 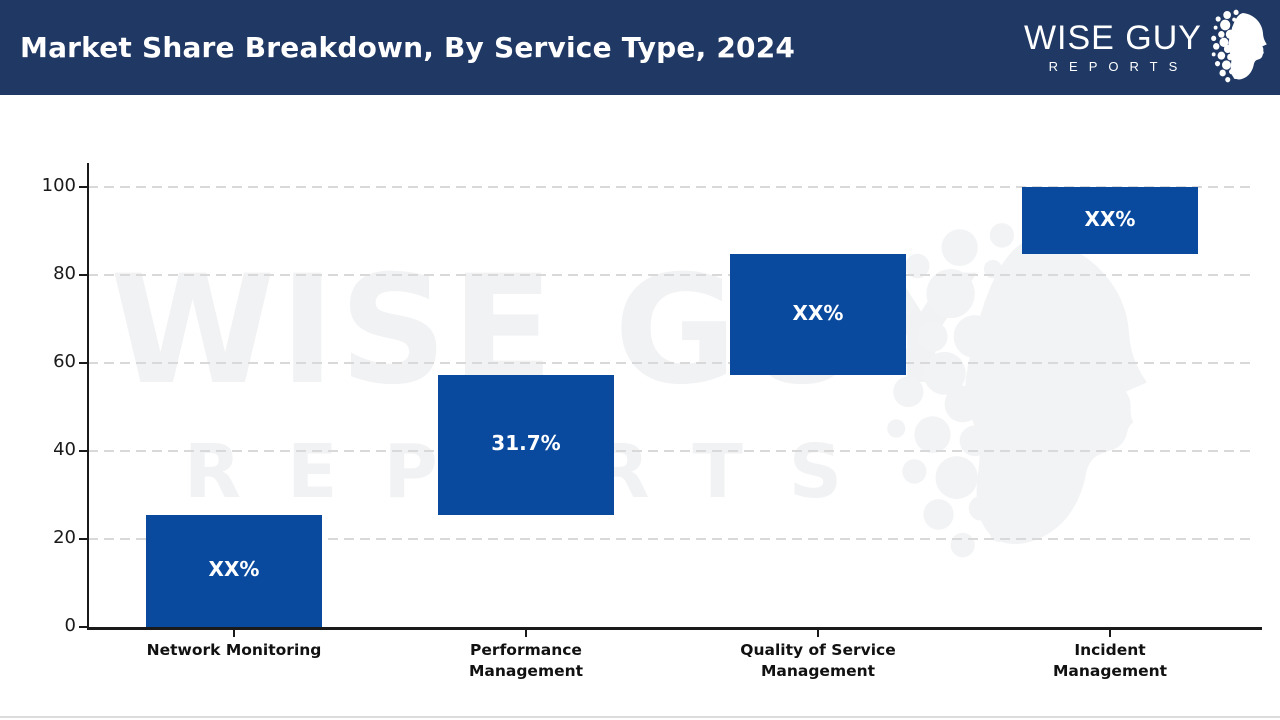 What do you see at coordinates (58, 185) in the screenshot?
I see `y-tick-label: 100` at bounding box center [58, 185].